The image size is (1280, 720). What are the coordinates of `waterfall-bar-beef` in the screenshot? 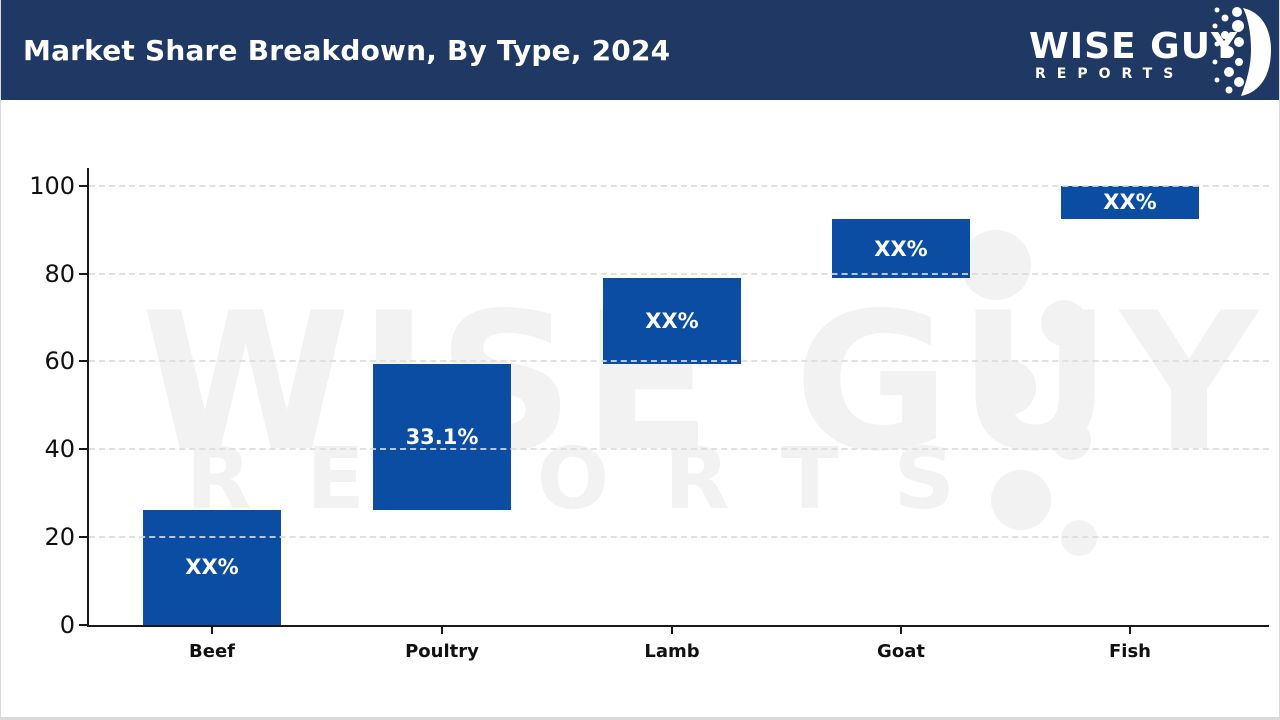 It's located at (212, 567).